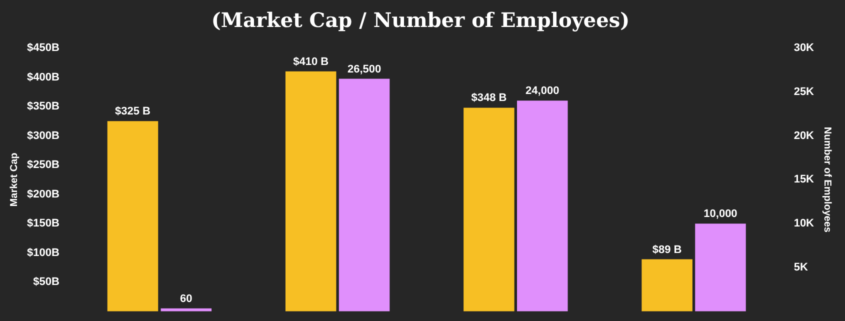  What do you see at coordinates (133, 112) in the screenshot?
I see `data-label: $325 B` at bounding box center [133, 112].